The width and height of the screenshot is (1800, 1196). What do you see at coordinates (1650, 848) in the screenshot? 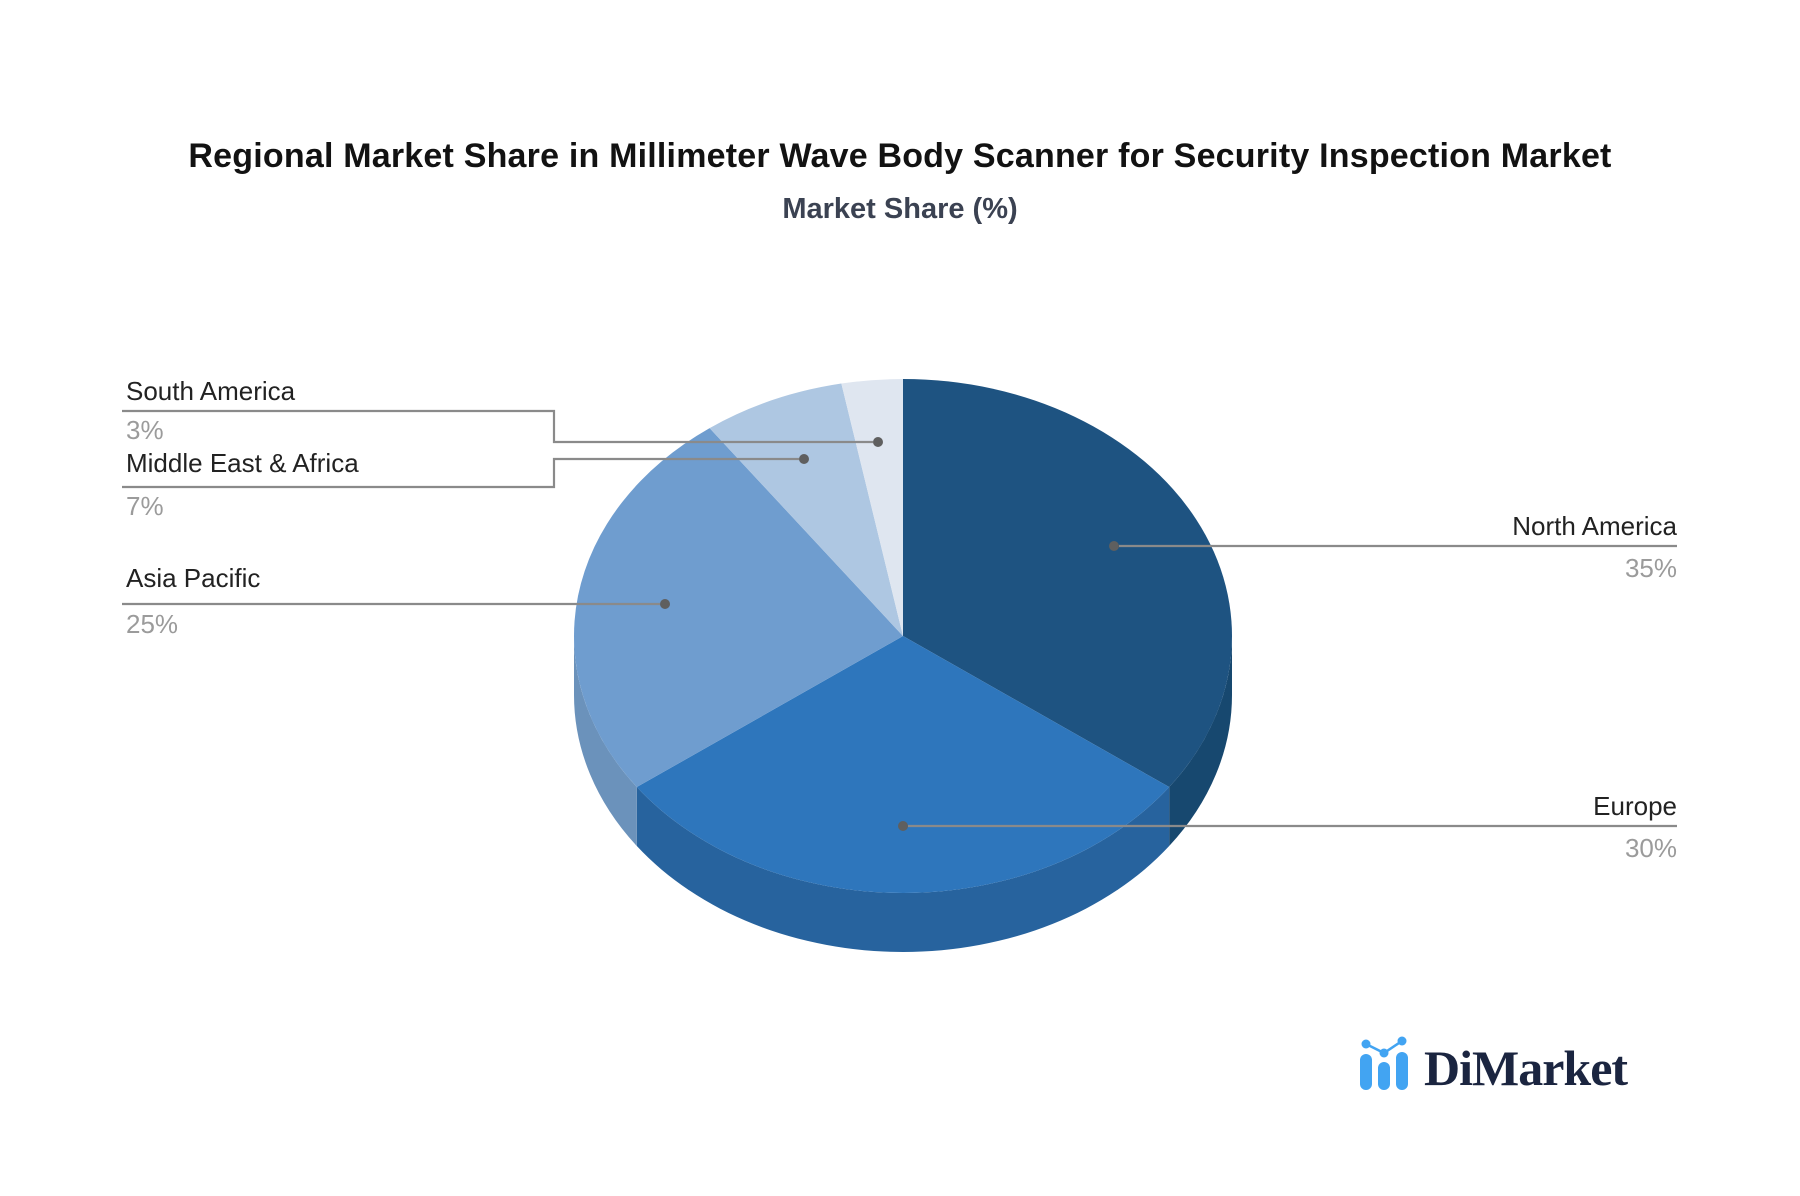
I see `label-value-europe: 30%` at bounding box center [1650, 848].